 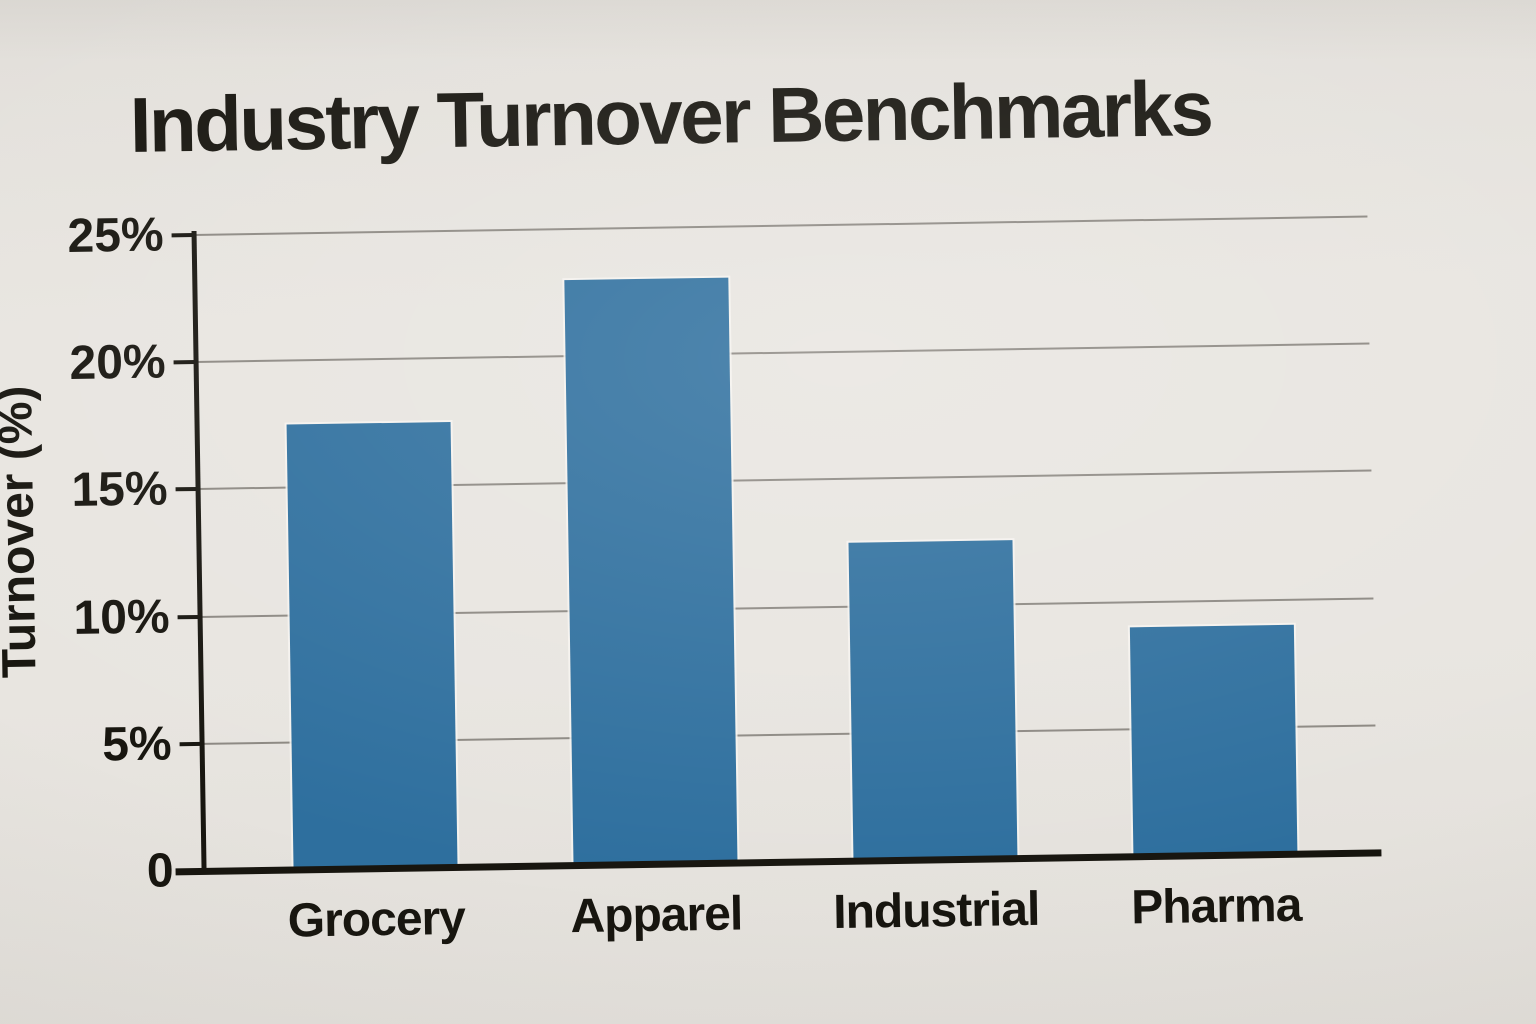 I want to click on y-tick-label-5pct: 5%, so click(x=136, y=744).